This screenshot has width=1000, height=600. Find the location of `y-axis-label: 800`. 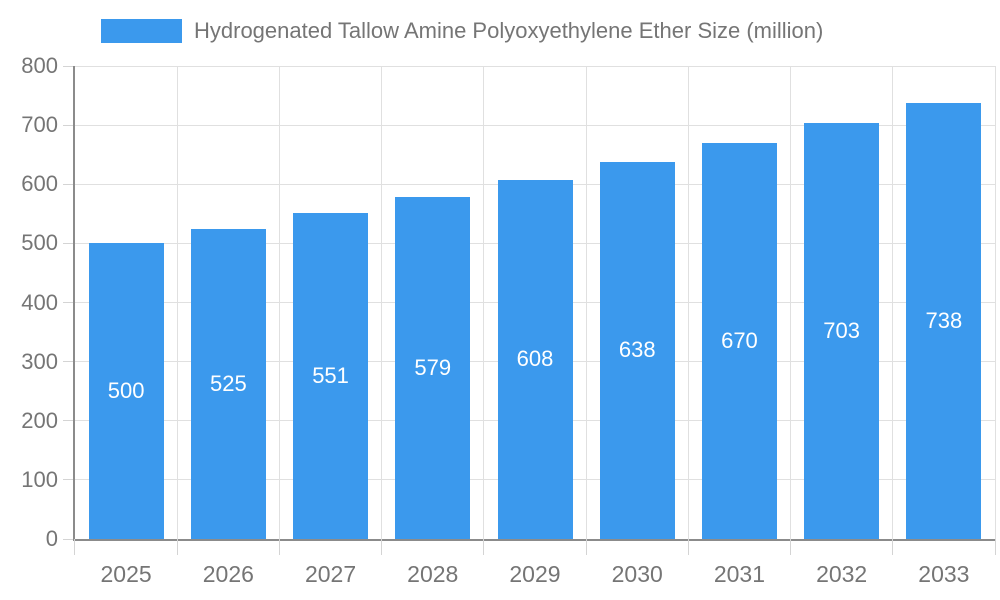

y-axis-label: 800 is located at coordinates (39, 65).